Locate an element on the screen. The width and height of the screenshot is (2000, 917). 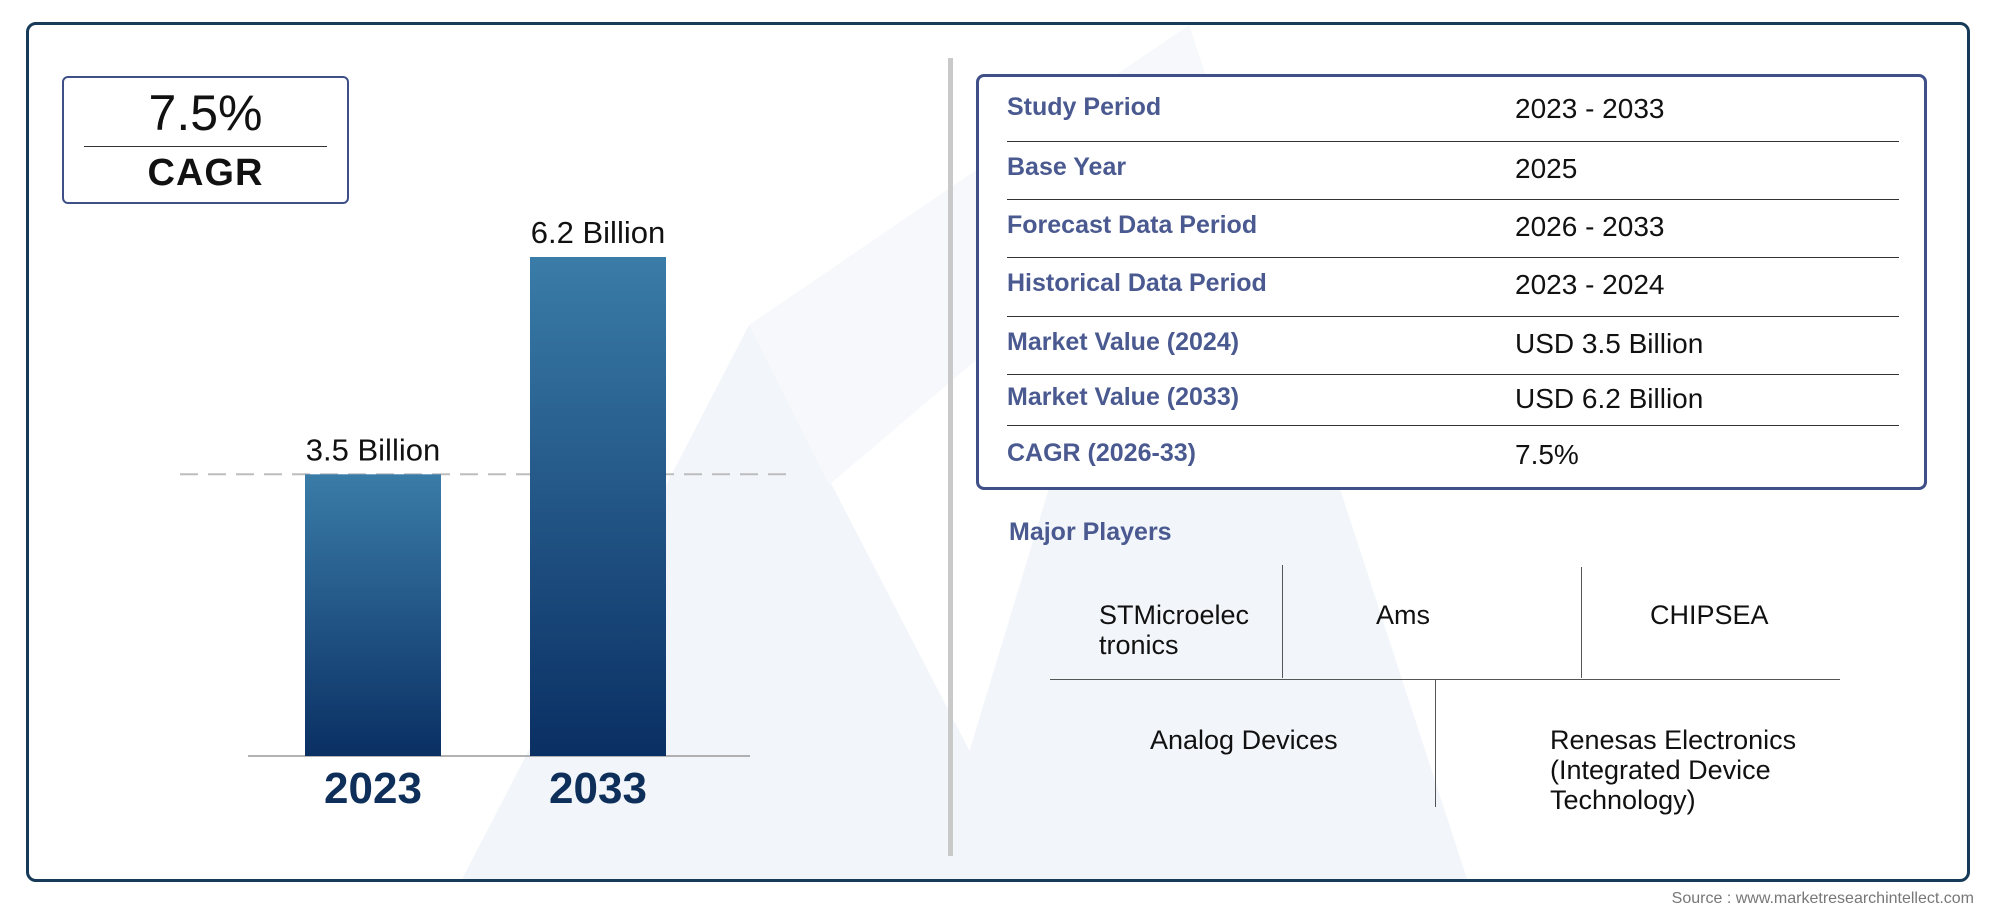
summary-label: Base Year is located at coordinates (1067, 167).